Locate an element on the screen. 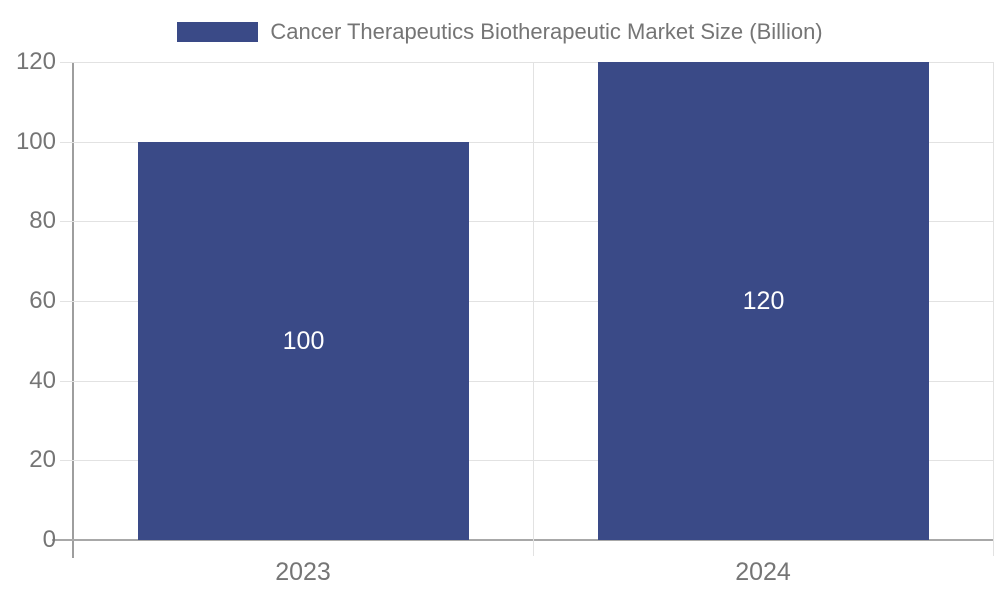  gridline-x-separator is located at coordinates (533, 309).